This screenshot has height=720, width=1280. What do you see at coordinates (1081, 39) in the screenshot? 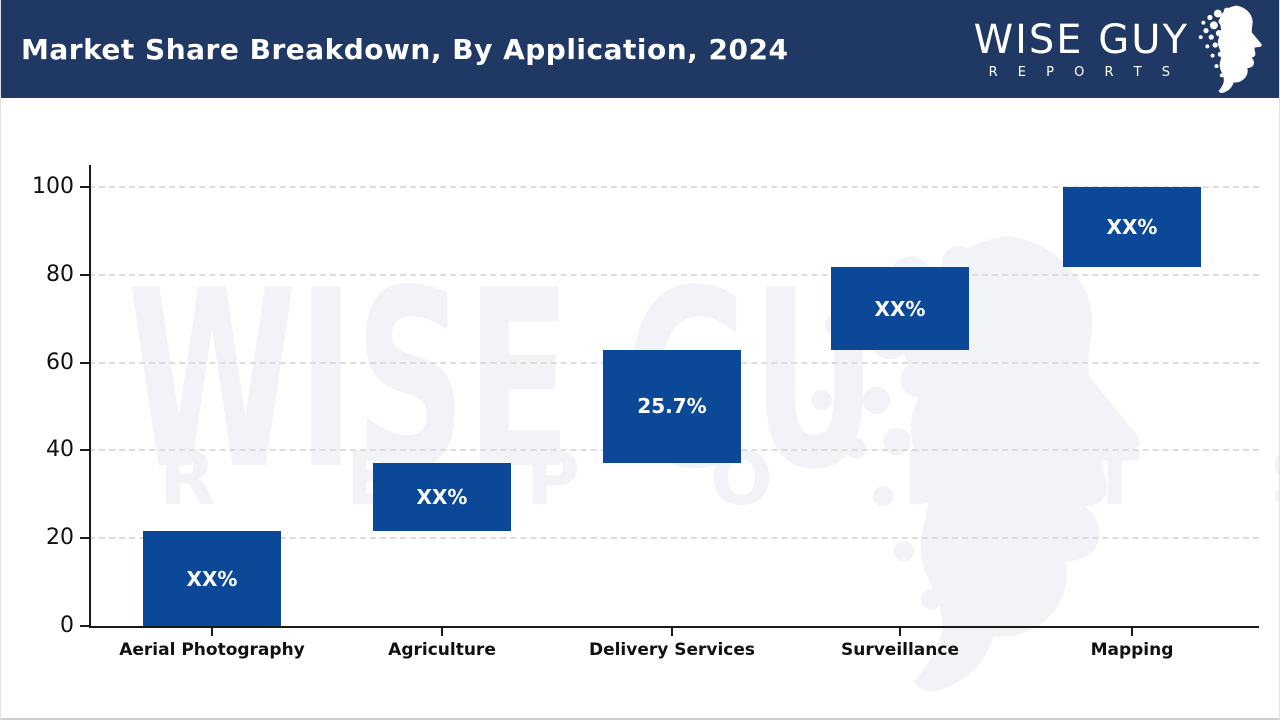
I see `brand-logo-name: WISE GUY` at bounding box center [1081, 39].